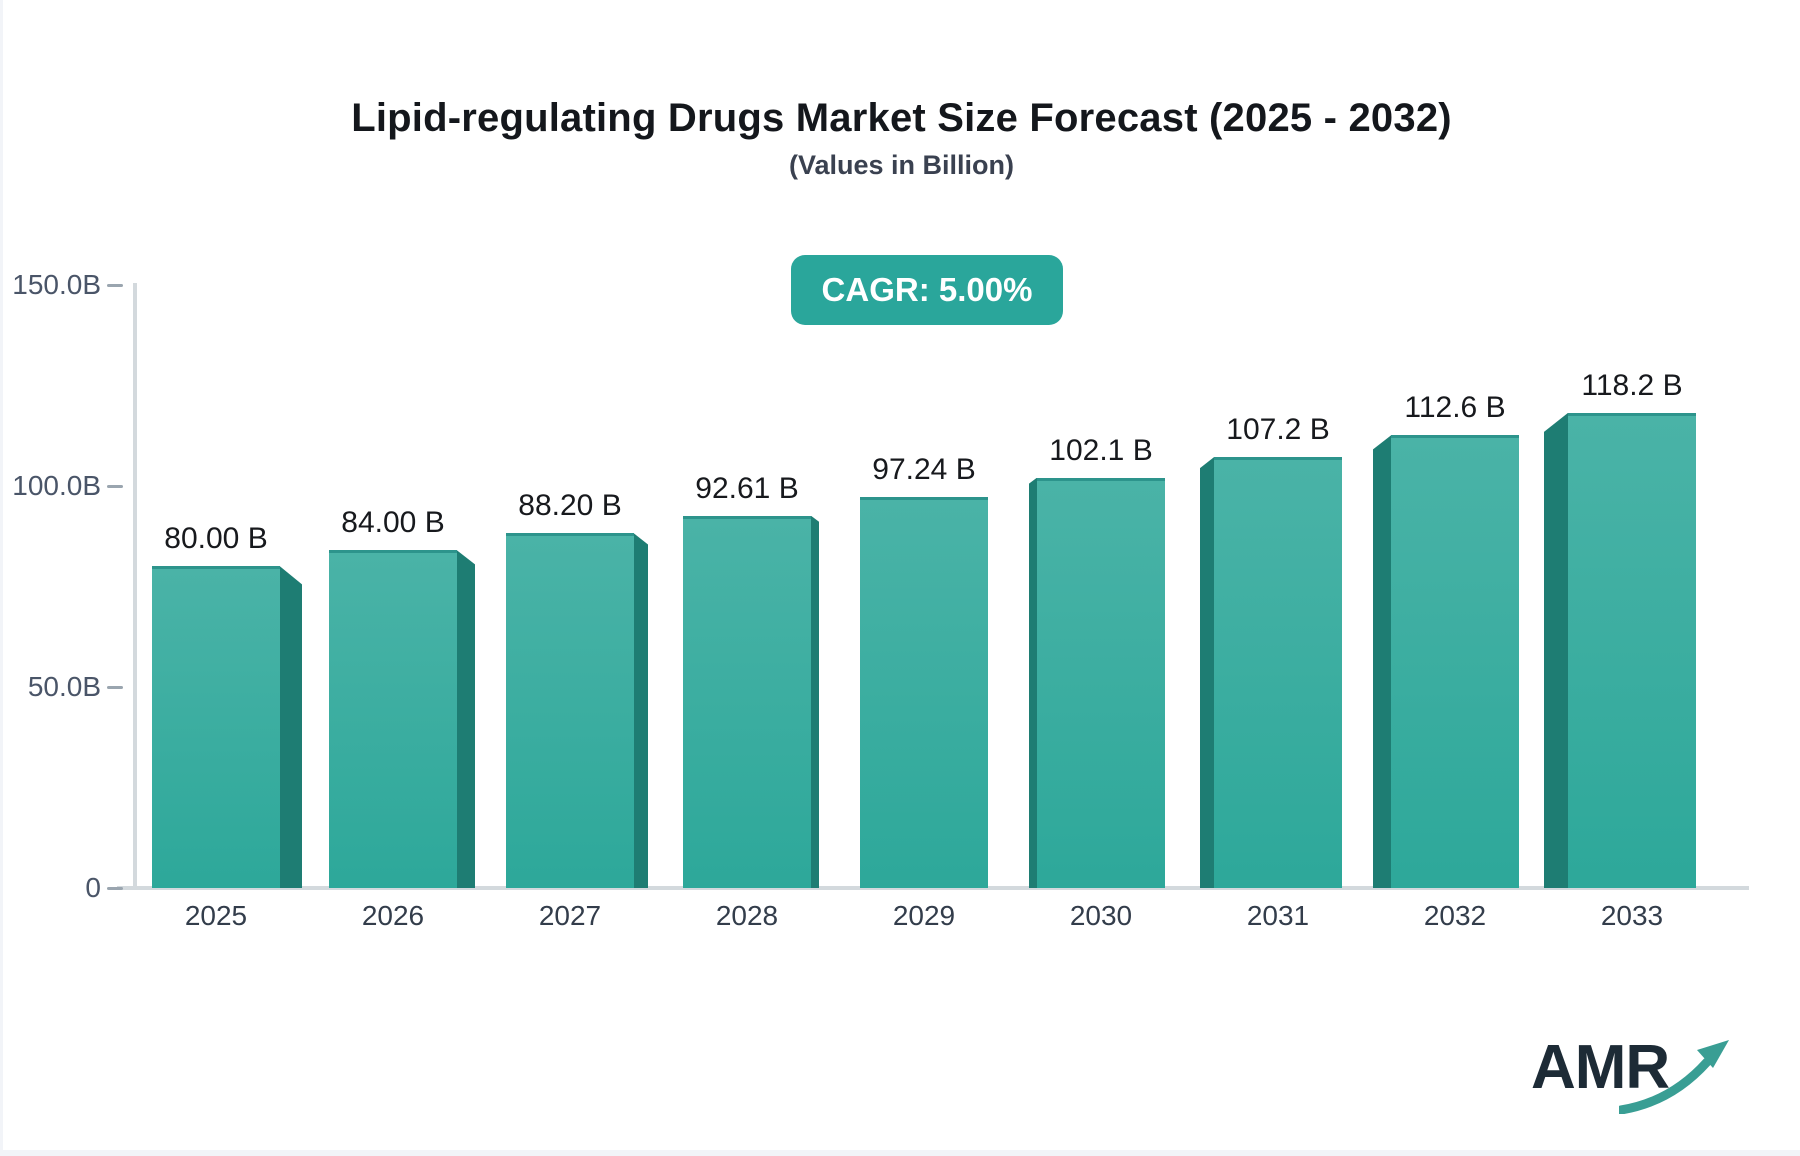 Image resolution: width=1800 pixels, height=1156 pixels. I want to click on cagr-badge: CAGR: 5.00%, so click(927, 290).